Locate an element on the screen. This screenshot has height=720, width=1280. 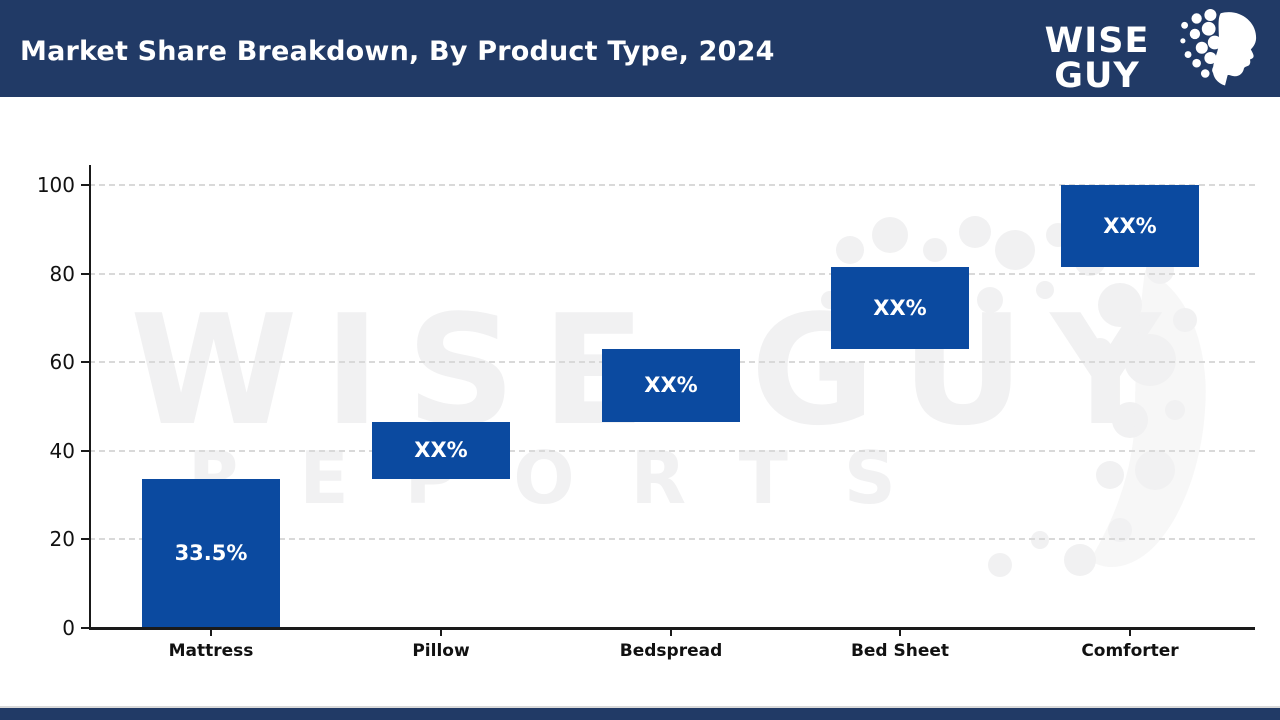
gridline-y40 is located at coordinates (672, 450).